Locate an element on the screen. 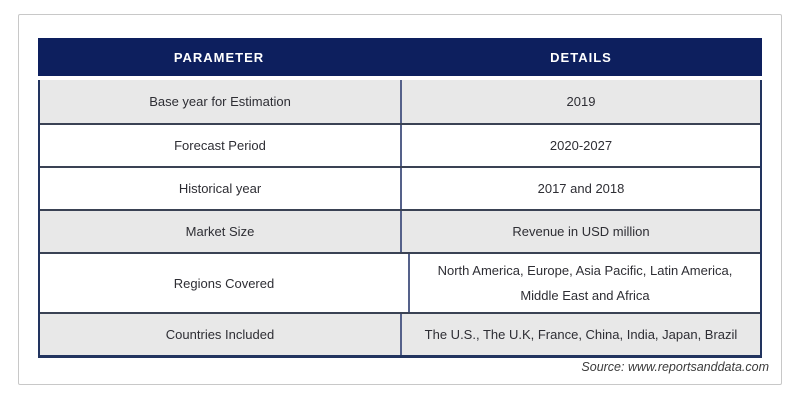  table-header-row: PARAMETER DETAILS is located at coordinates (400, 57).